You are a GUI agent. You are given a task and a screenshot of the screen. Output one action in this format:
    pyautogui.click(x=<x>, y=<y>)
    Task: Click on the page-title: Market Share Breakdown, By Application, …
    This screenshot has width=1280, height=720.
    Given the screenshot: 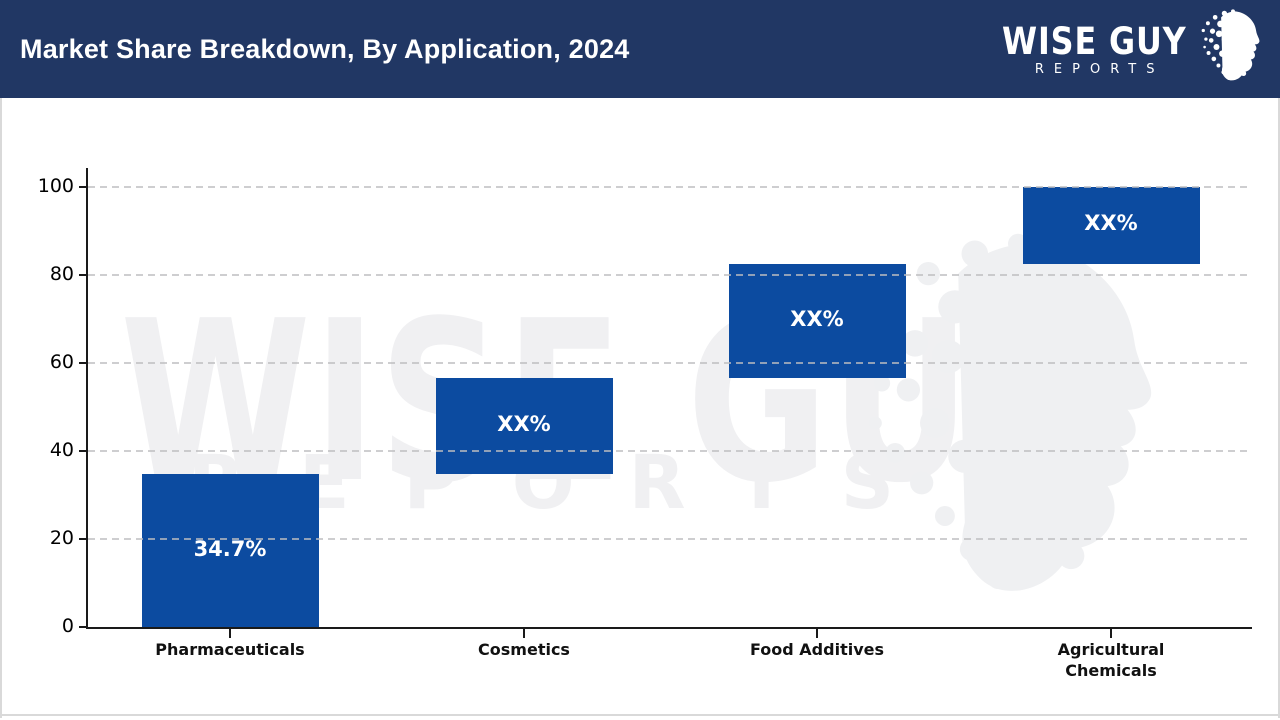 What is the action you would take?
    pyautogui.click(x=325, y=48)
    